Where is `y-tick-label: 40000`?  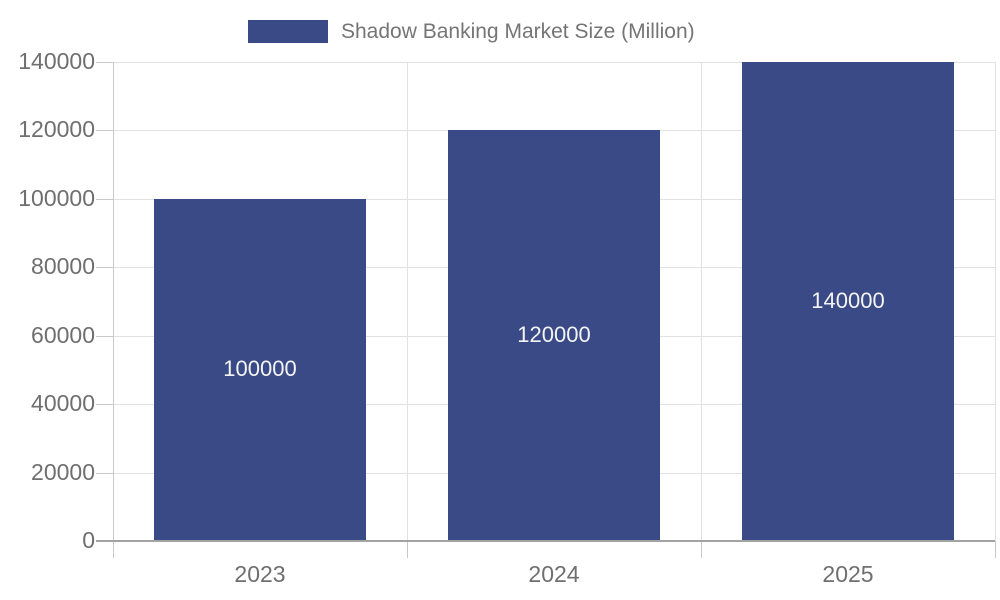 y-tick-label: 40000 is located at coordinates (63, 403).